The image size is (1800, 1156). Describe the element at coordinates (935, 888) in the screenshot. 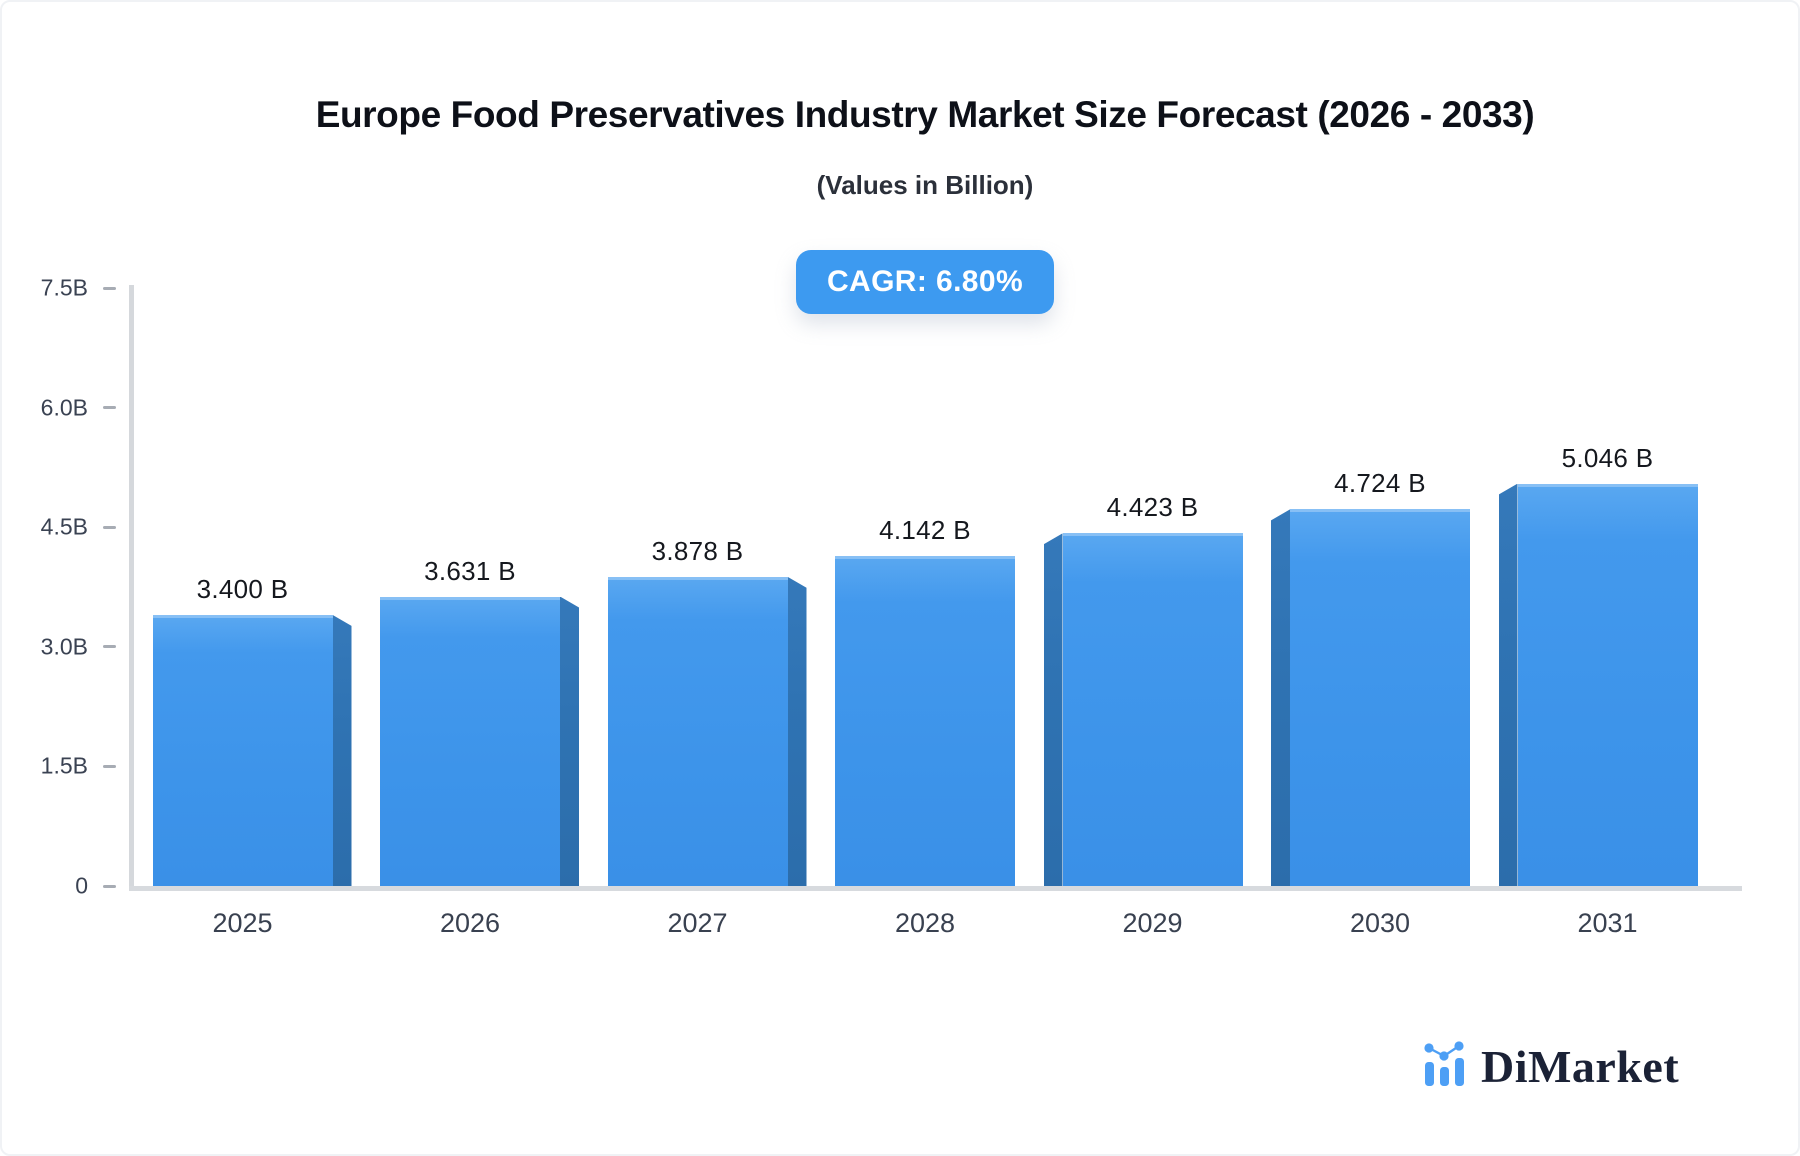

I see `x-axis-baseline` at that location.